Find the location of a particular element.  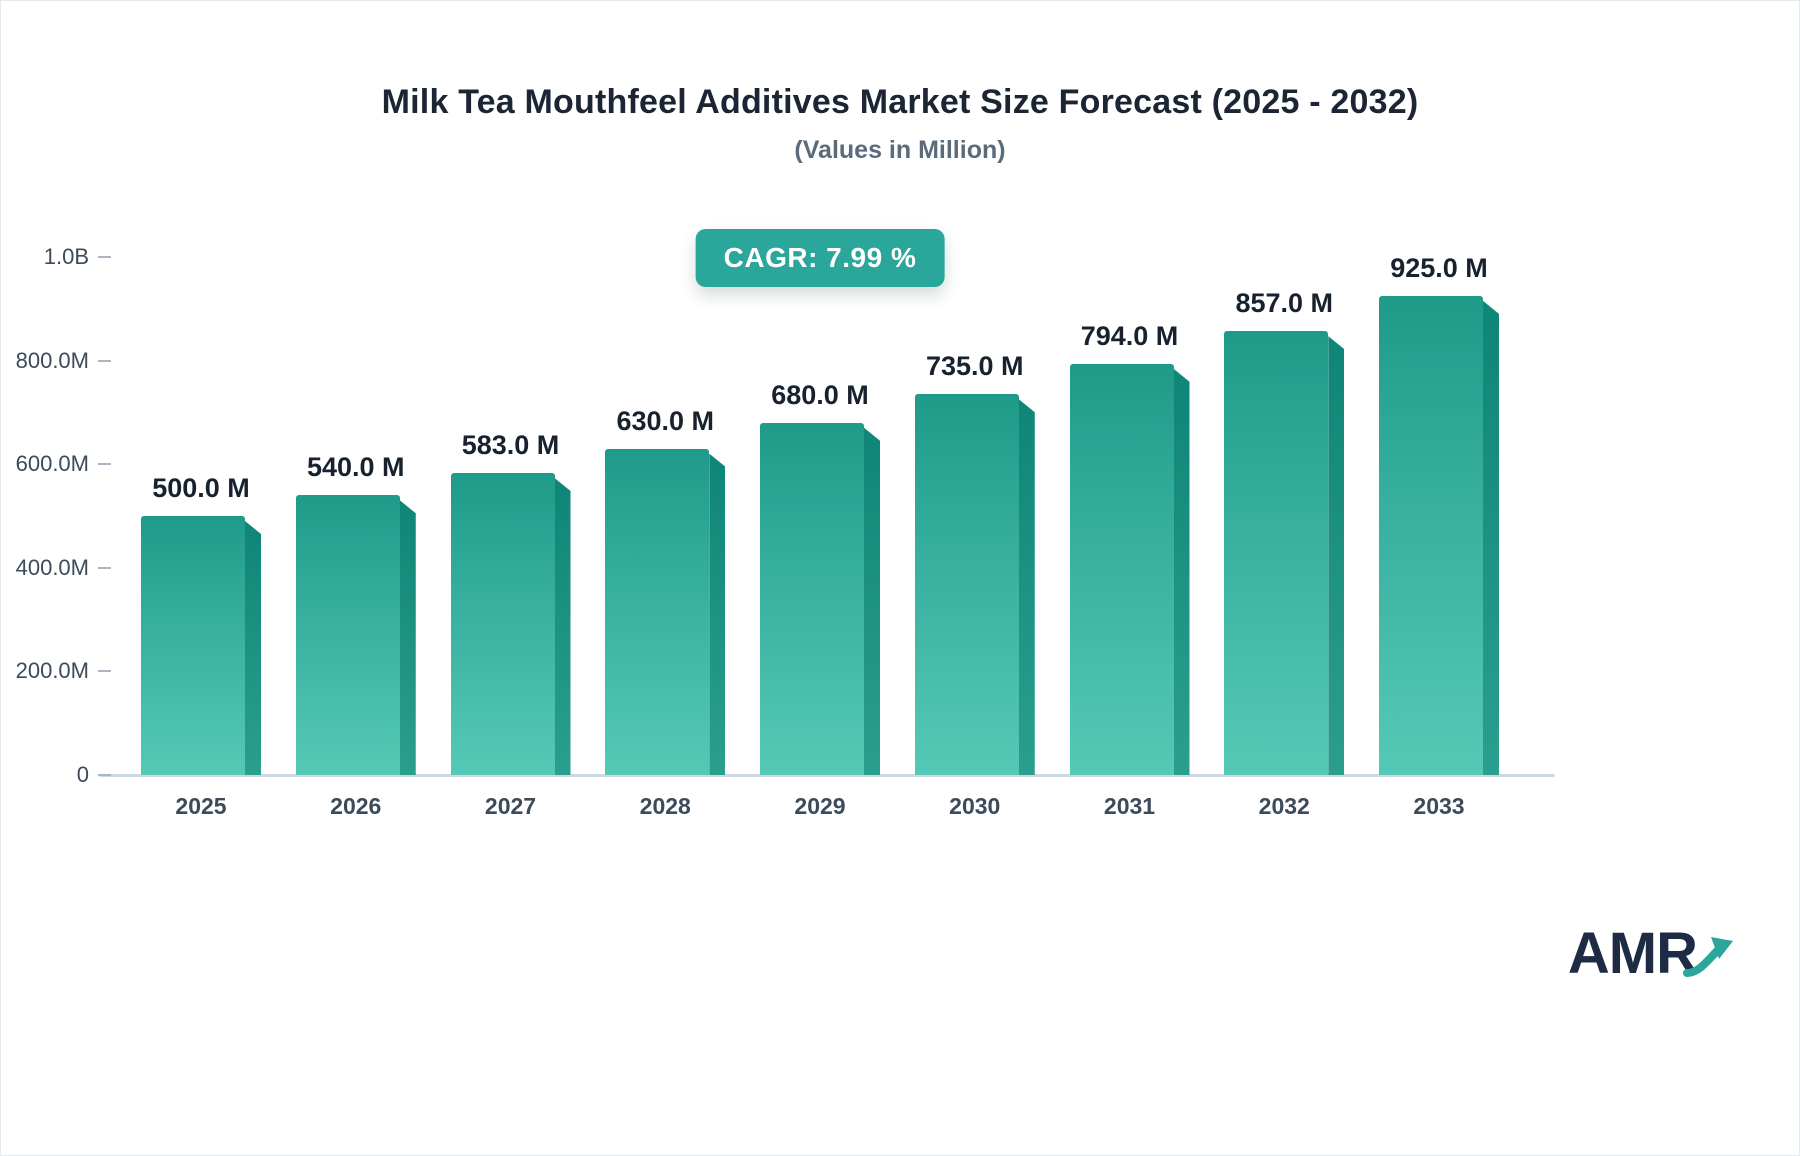

x-axis-label: 2030 is located at coordinates (975, 806).